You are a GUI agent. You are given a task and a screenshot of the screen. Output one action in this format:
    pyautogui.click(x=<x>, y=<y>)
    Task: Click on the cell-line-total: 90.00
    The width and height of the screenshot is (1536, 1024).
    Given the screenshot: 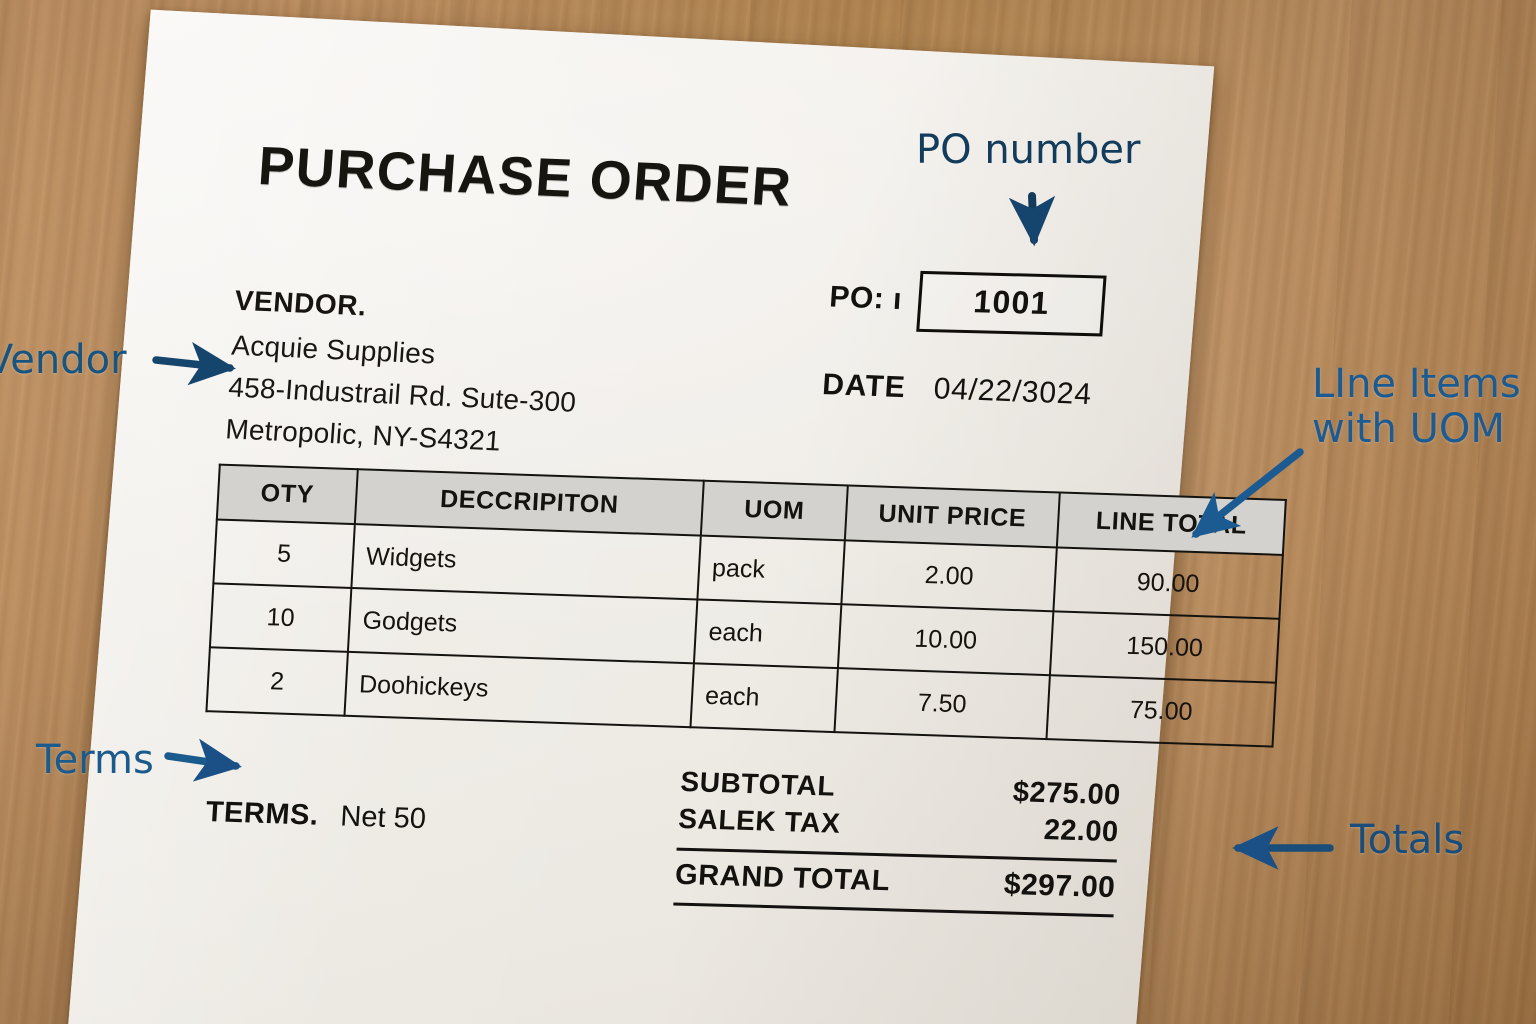 What is the action you would take?
    pyautogui.click(x=1168, y=583)
    